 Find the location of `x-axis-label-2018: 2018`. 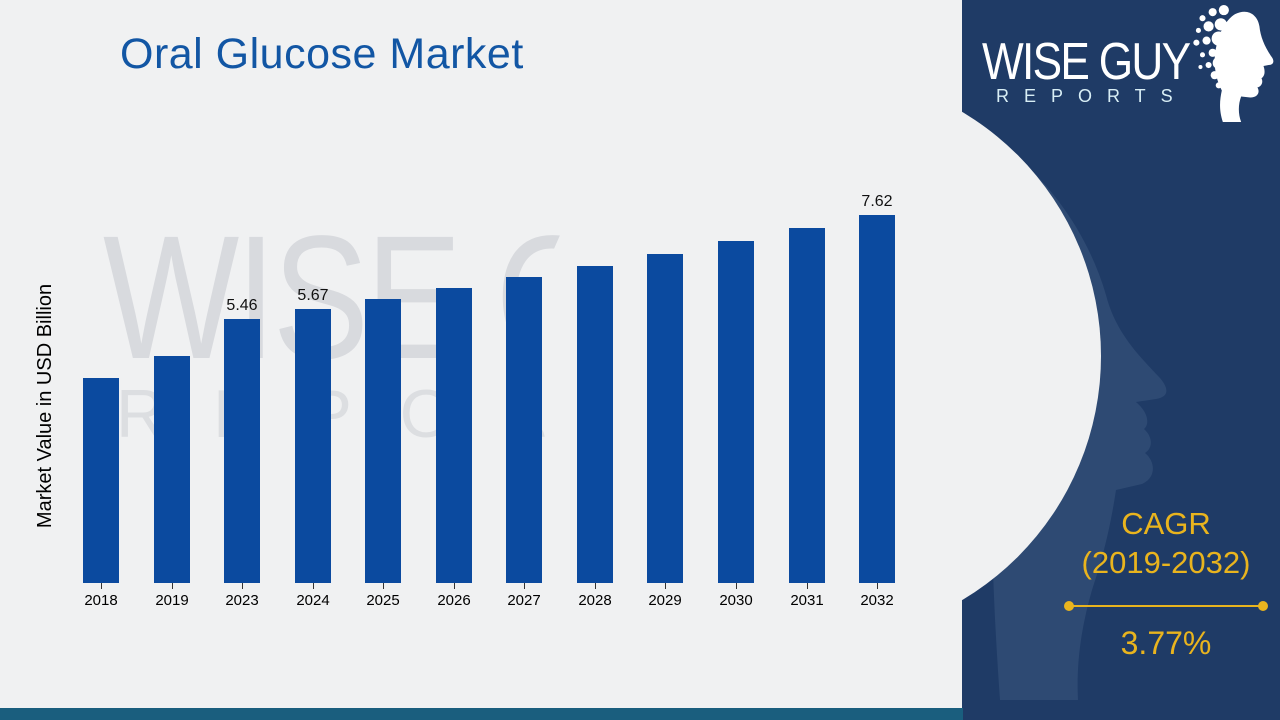

x-axis-label-2018: 2018 is located at coordinates (101, 600).